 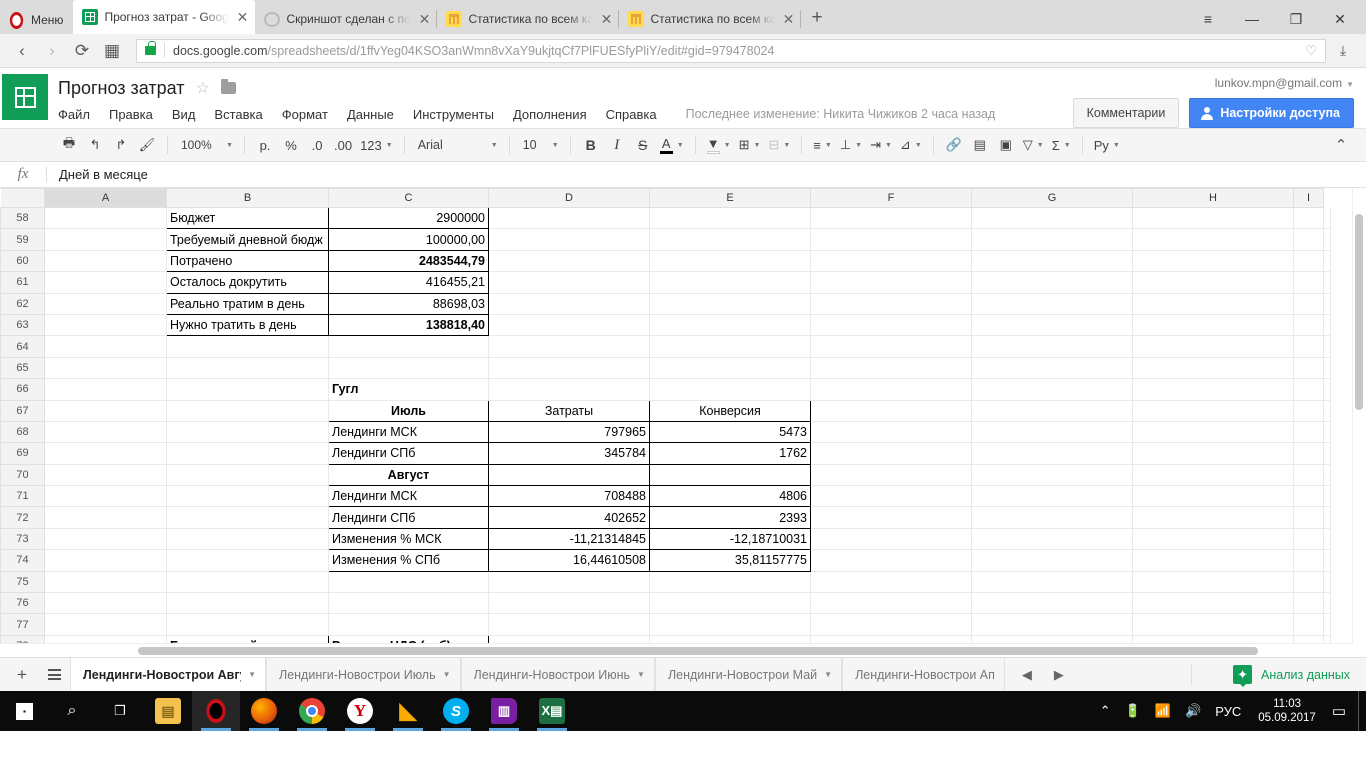 I want to click on percent-format-button: %, so click(x=291, y=145).